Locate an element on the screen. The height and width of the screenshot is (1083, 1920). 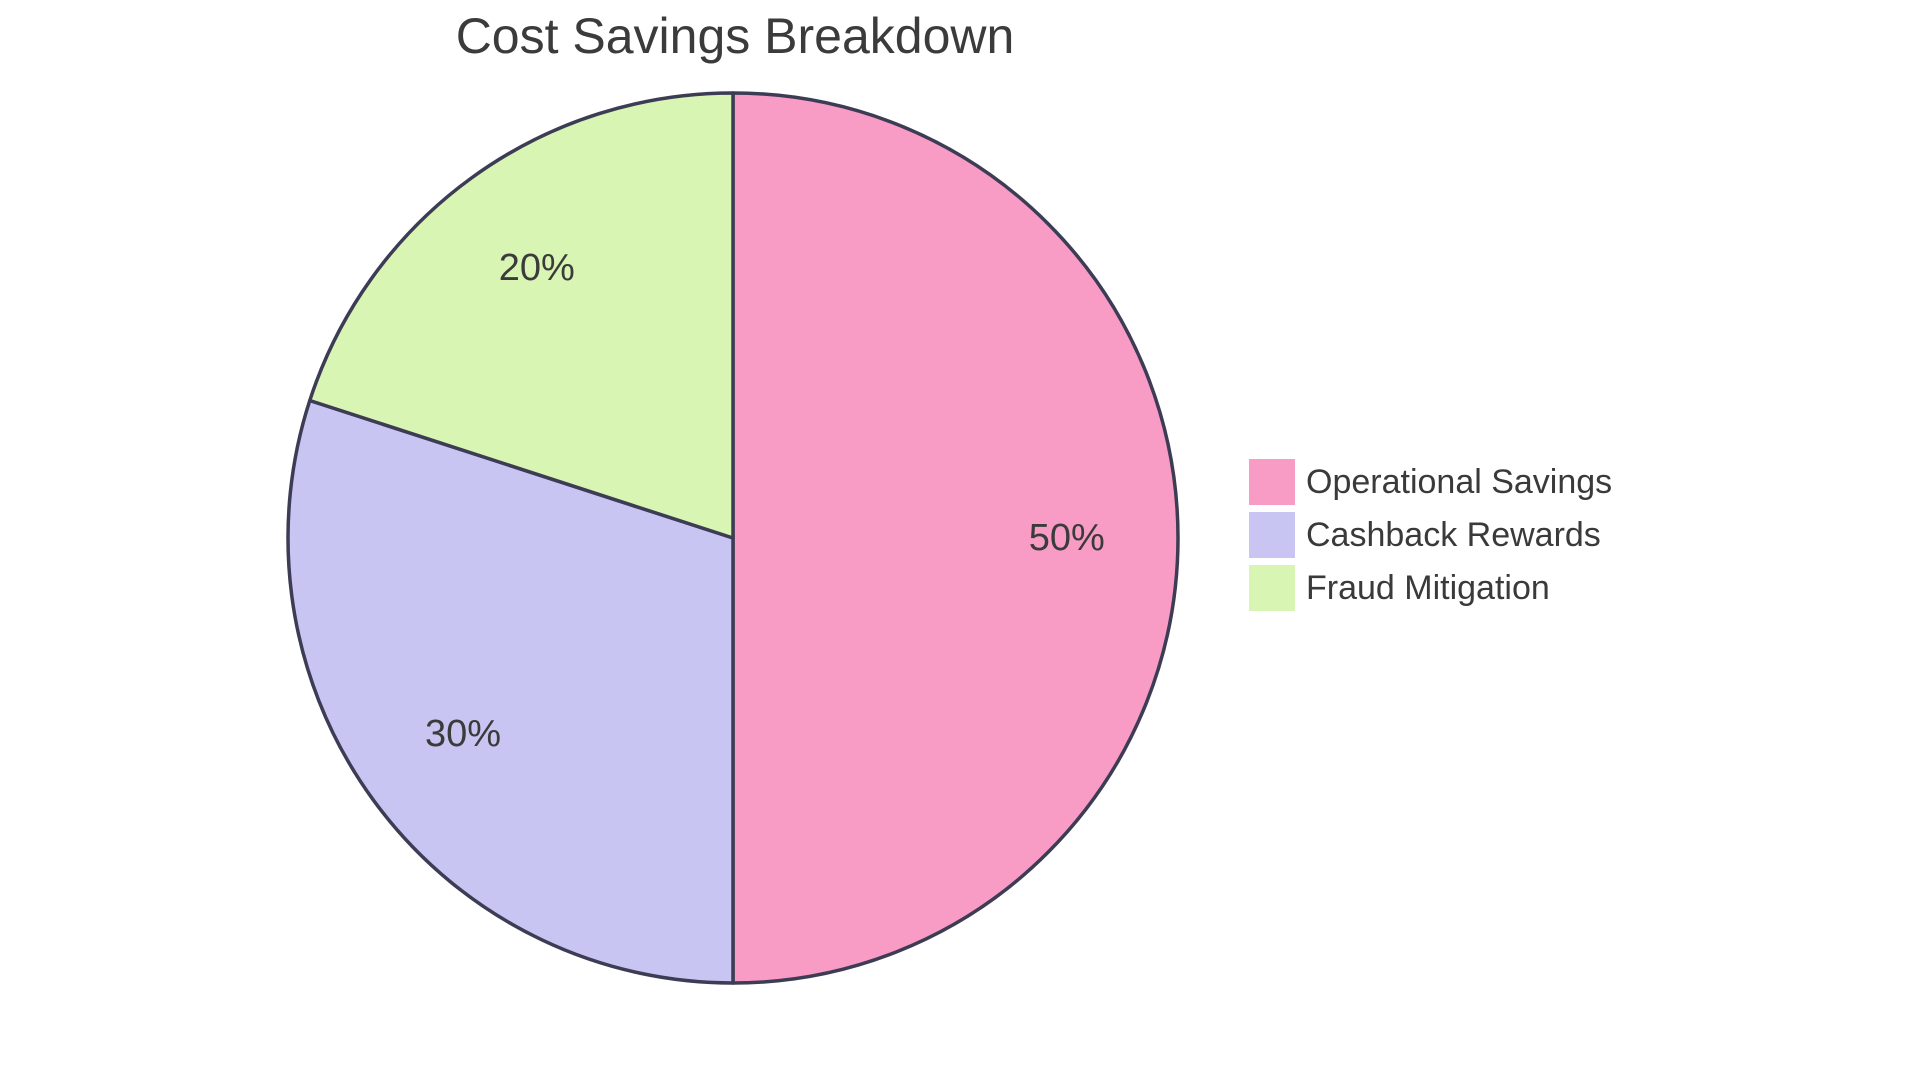
legend-label-cashback-rewards: Cashback Rewards is located at coordinates (1453, 535).